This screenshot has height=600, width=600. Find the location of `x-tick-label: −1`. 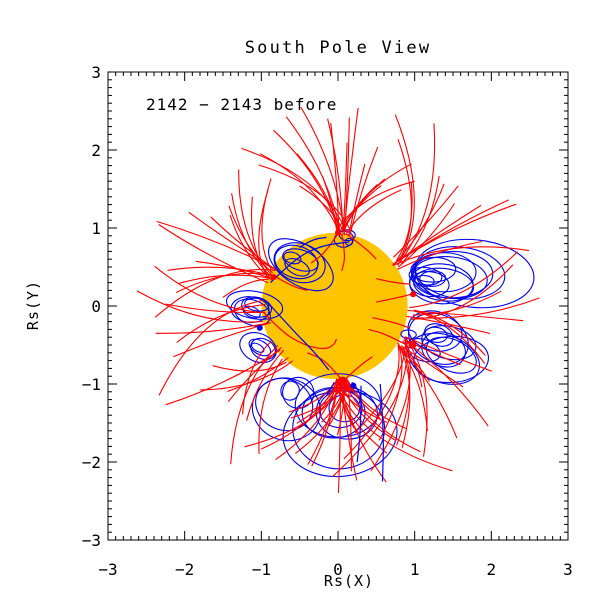

x-tick-label: −1 is located at coordinates (261, 569).